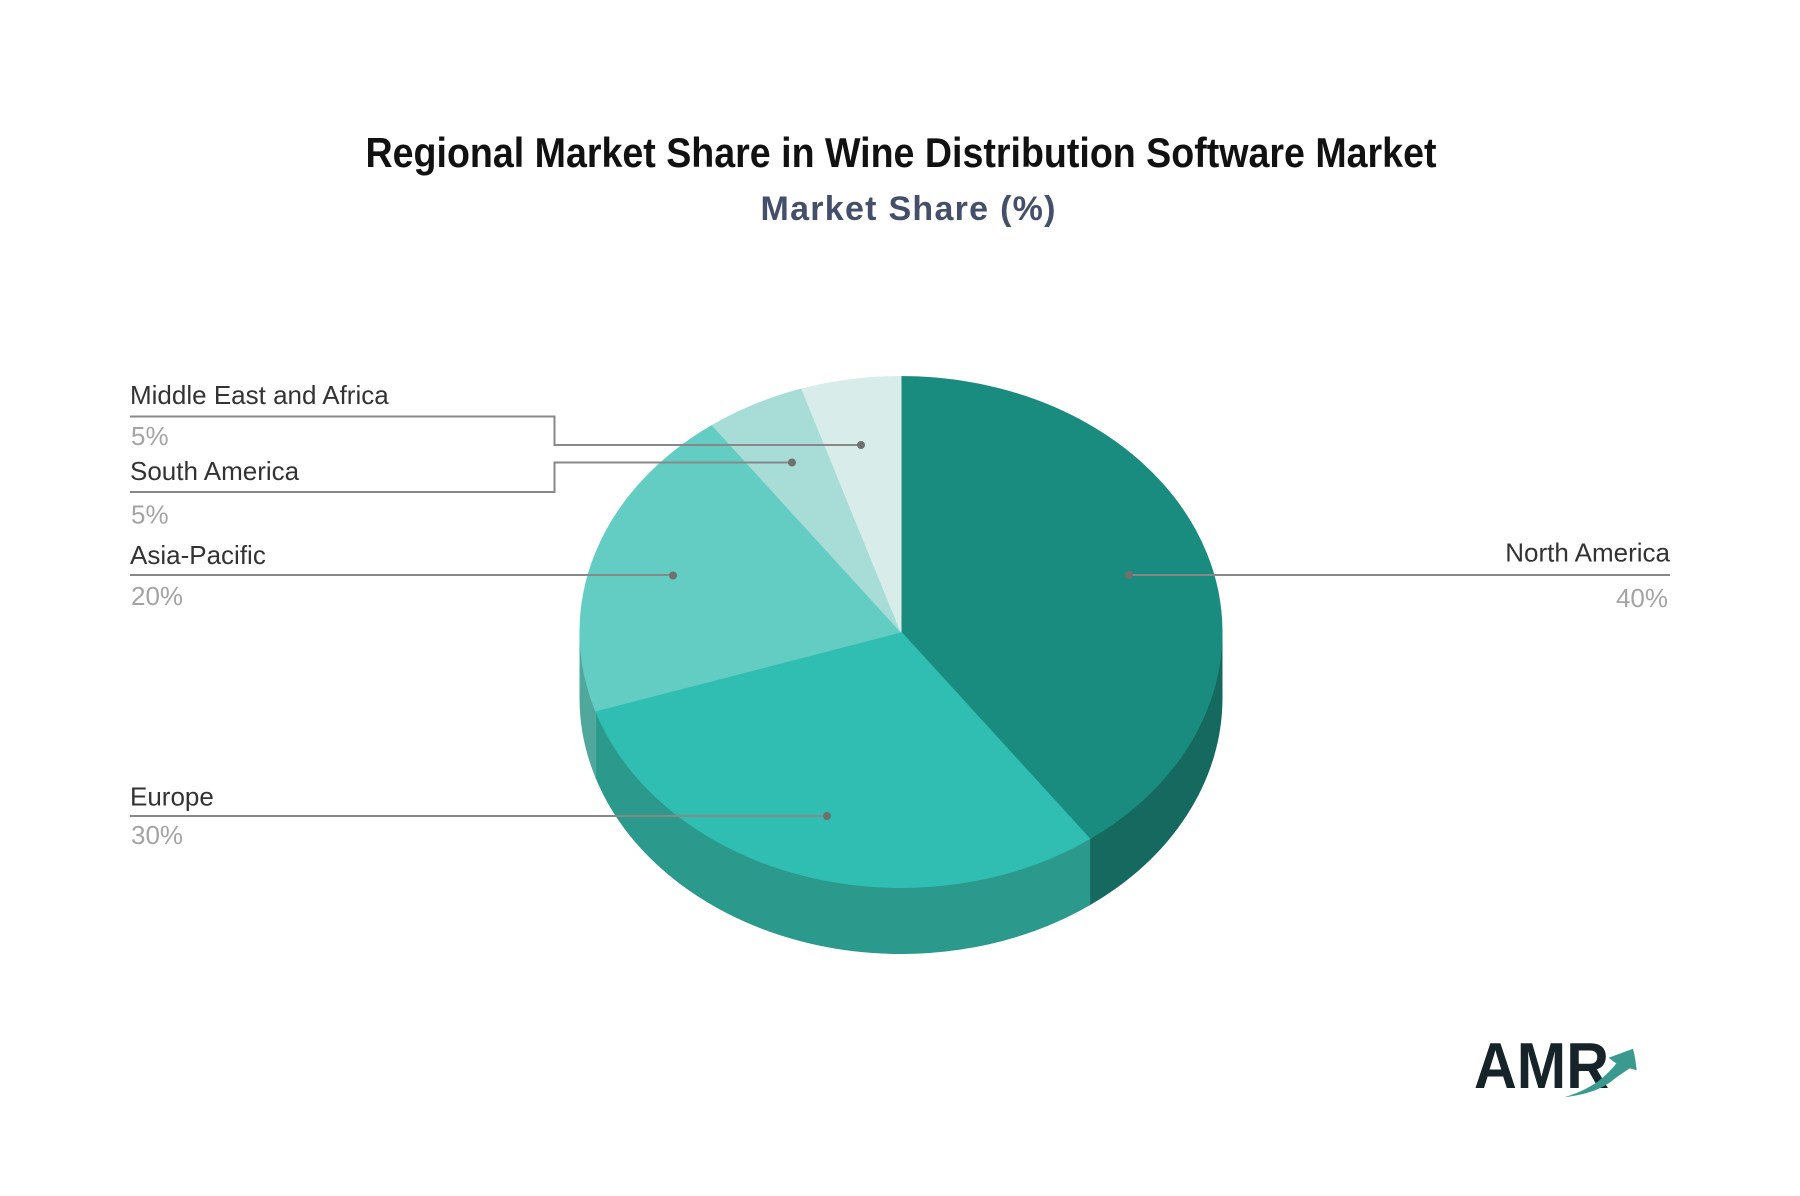 The height and width of the screenshot is (1196, 1800). What do you see at coordinates (908, 209) in the screenshot?
I see `svg-text: Market Share (%)` at bounding box center [908, 209].